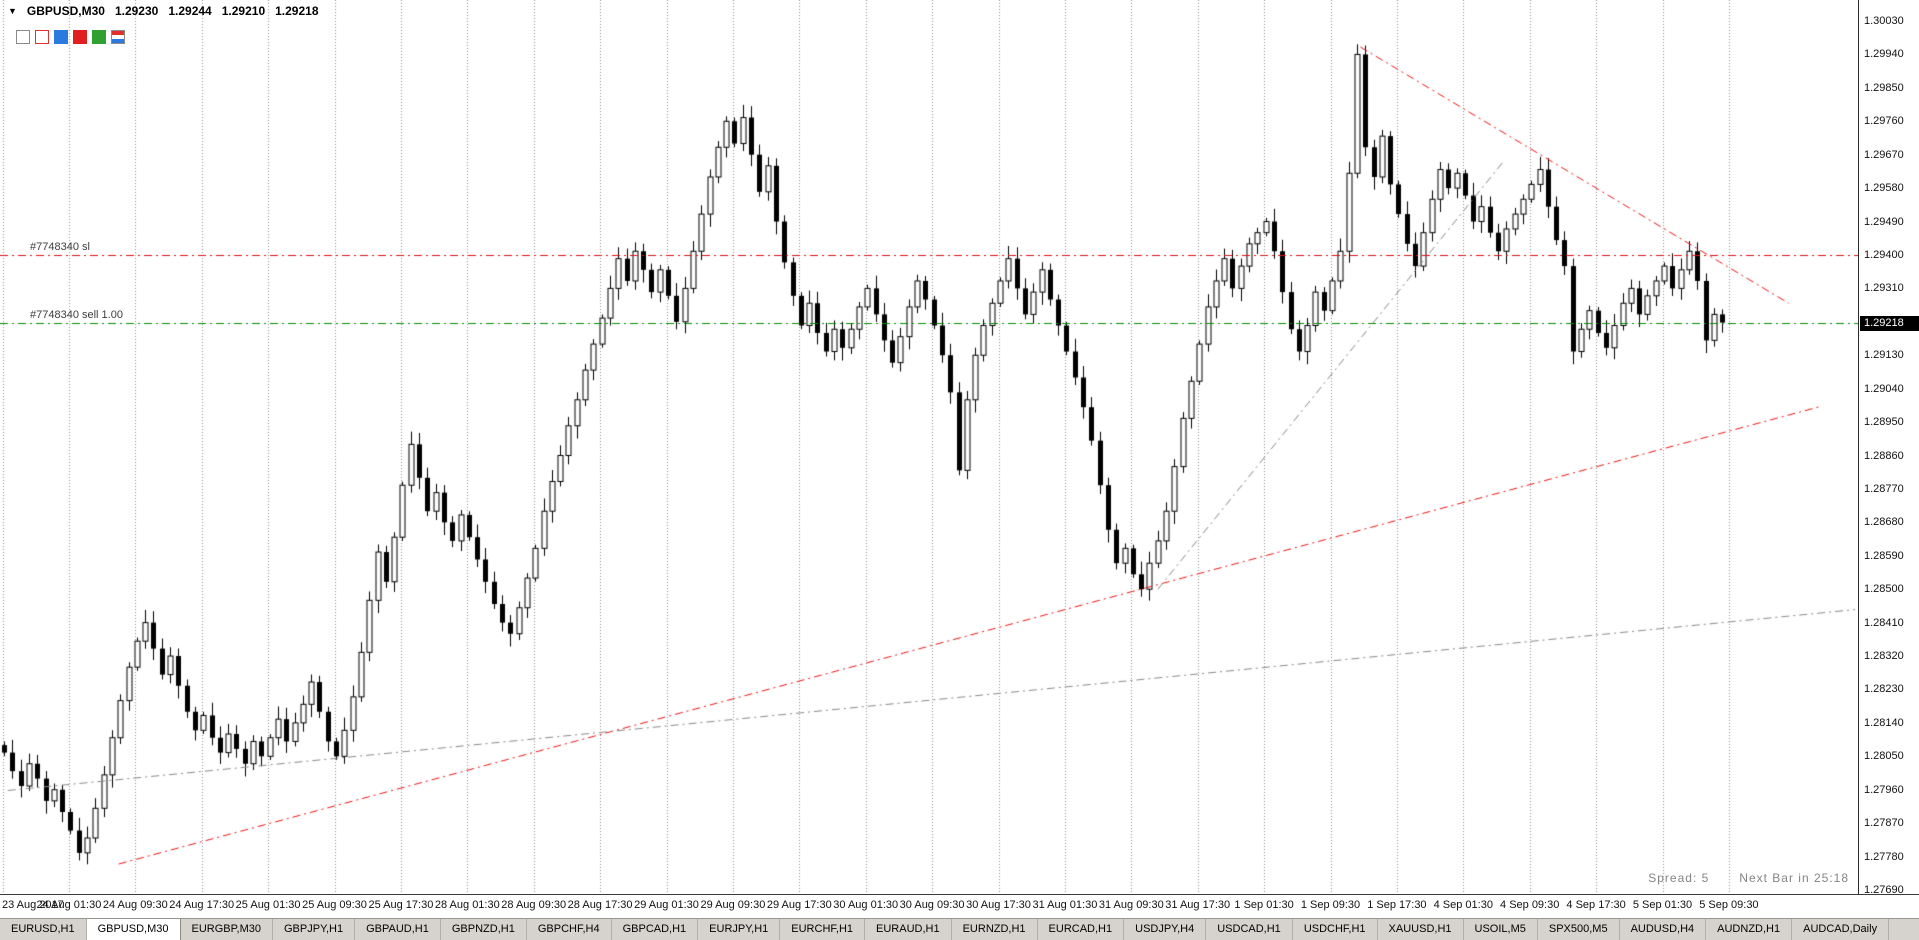  What do you see at coordinates (1884, 121) in the screenshot?
I see `price-axis-label: 1.29760` at bounding box center [1884, 121].